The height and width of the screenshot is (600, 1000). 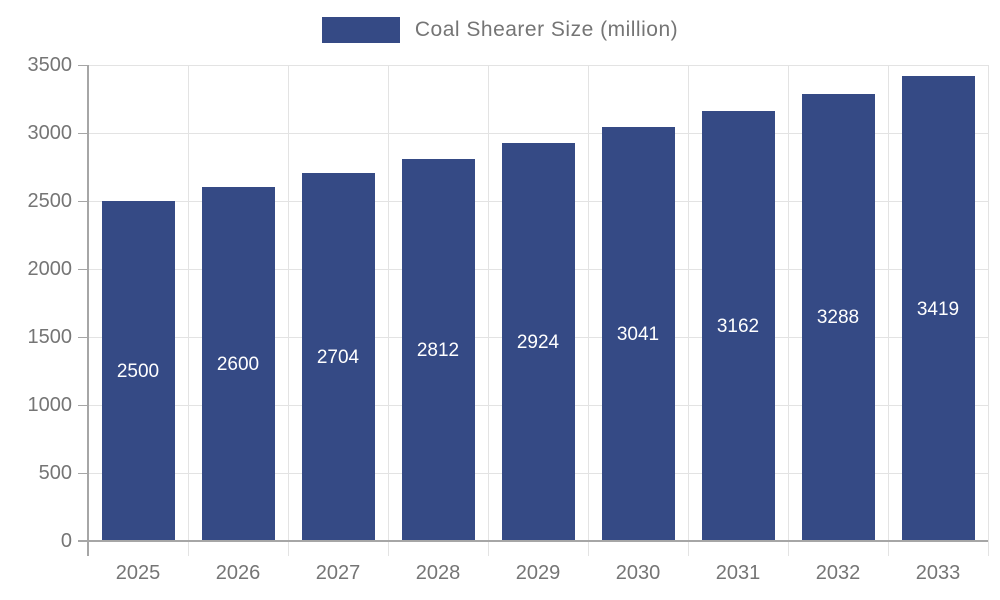 What do you see at coordinates (50, 65) in the screenshot?
I see `y-tick-label: 3500` at bounding box center [50, 65].